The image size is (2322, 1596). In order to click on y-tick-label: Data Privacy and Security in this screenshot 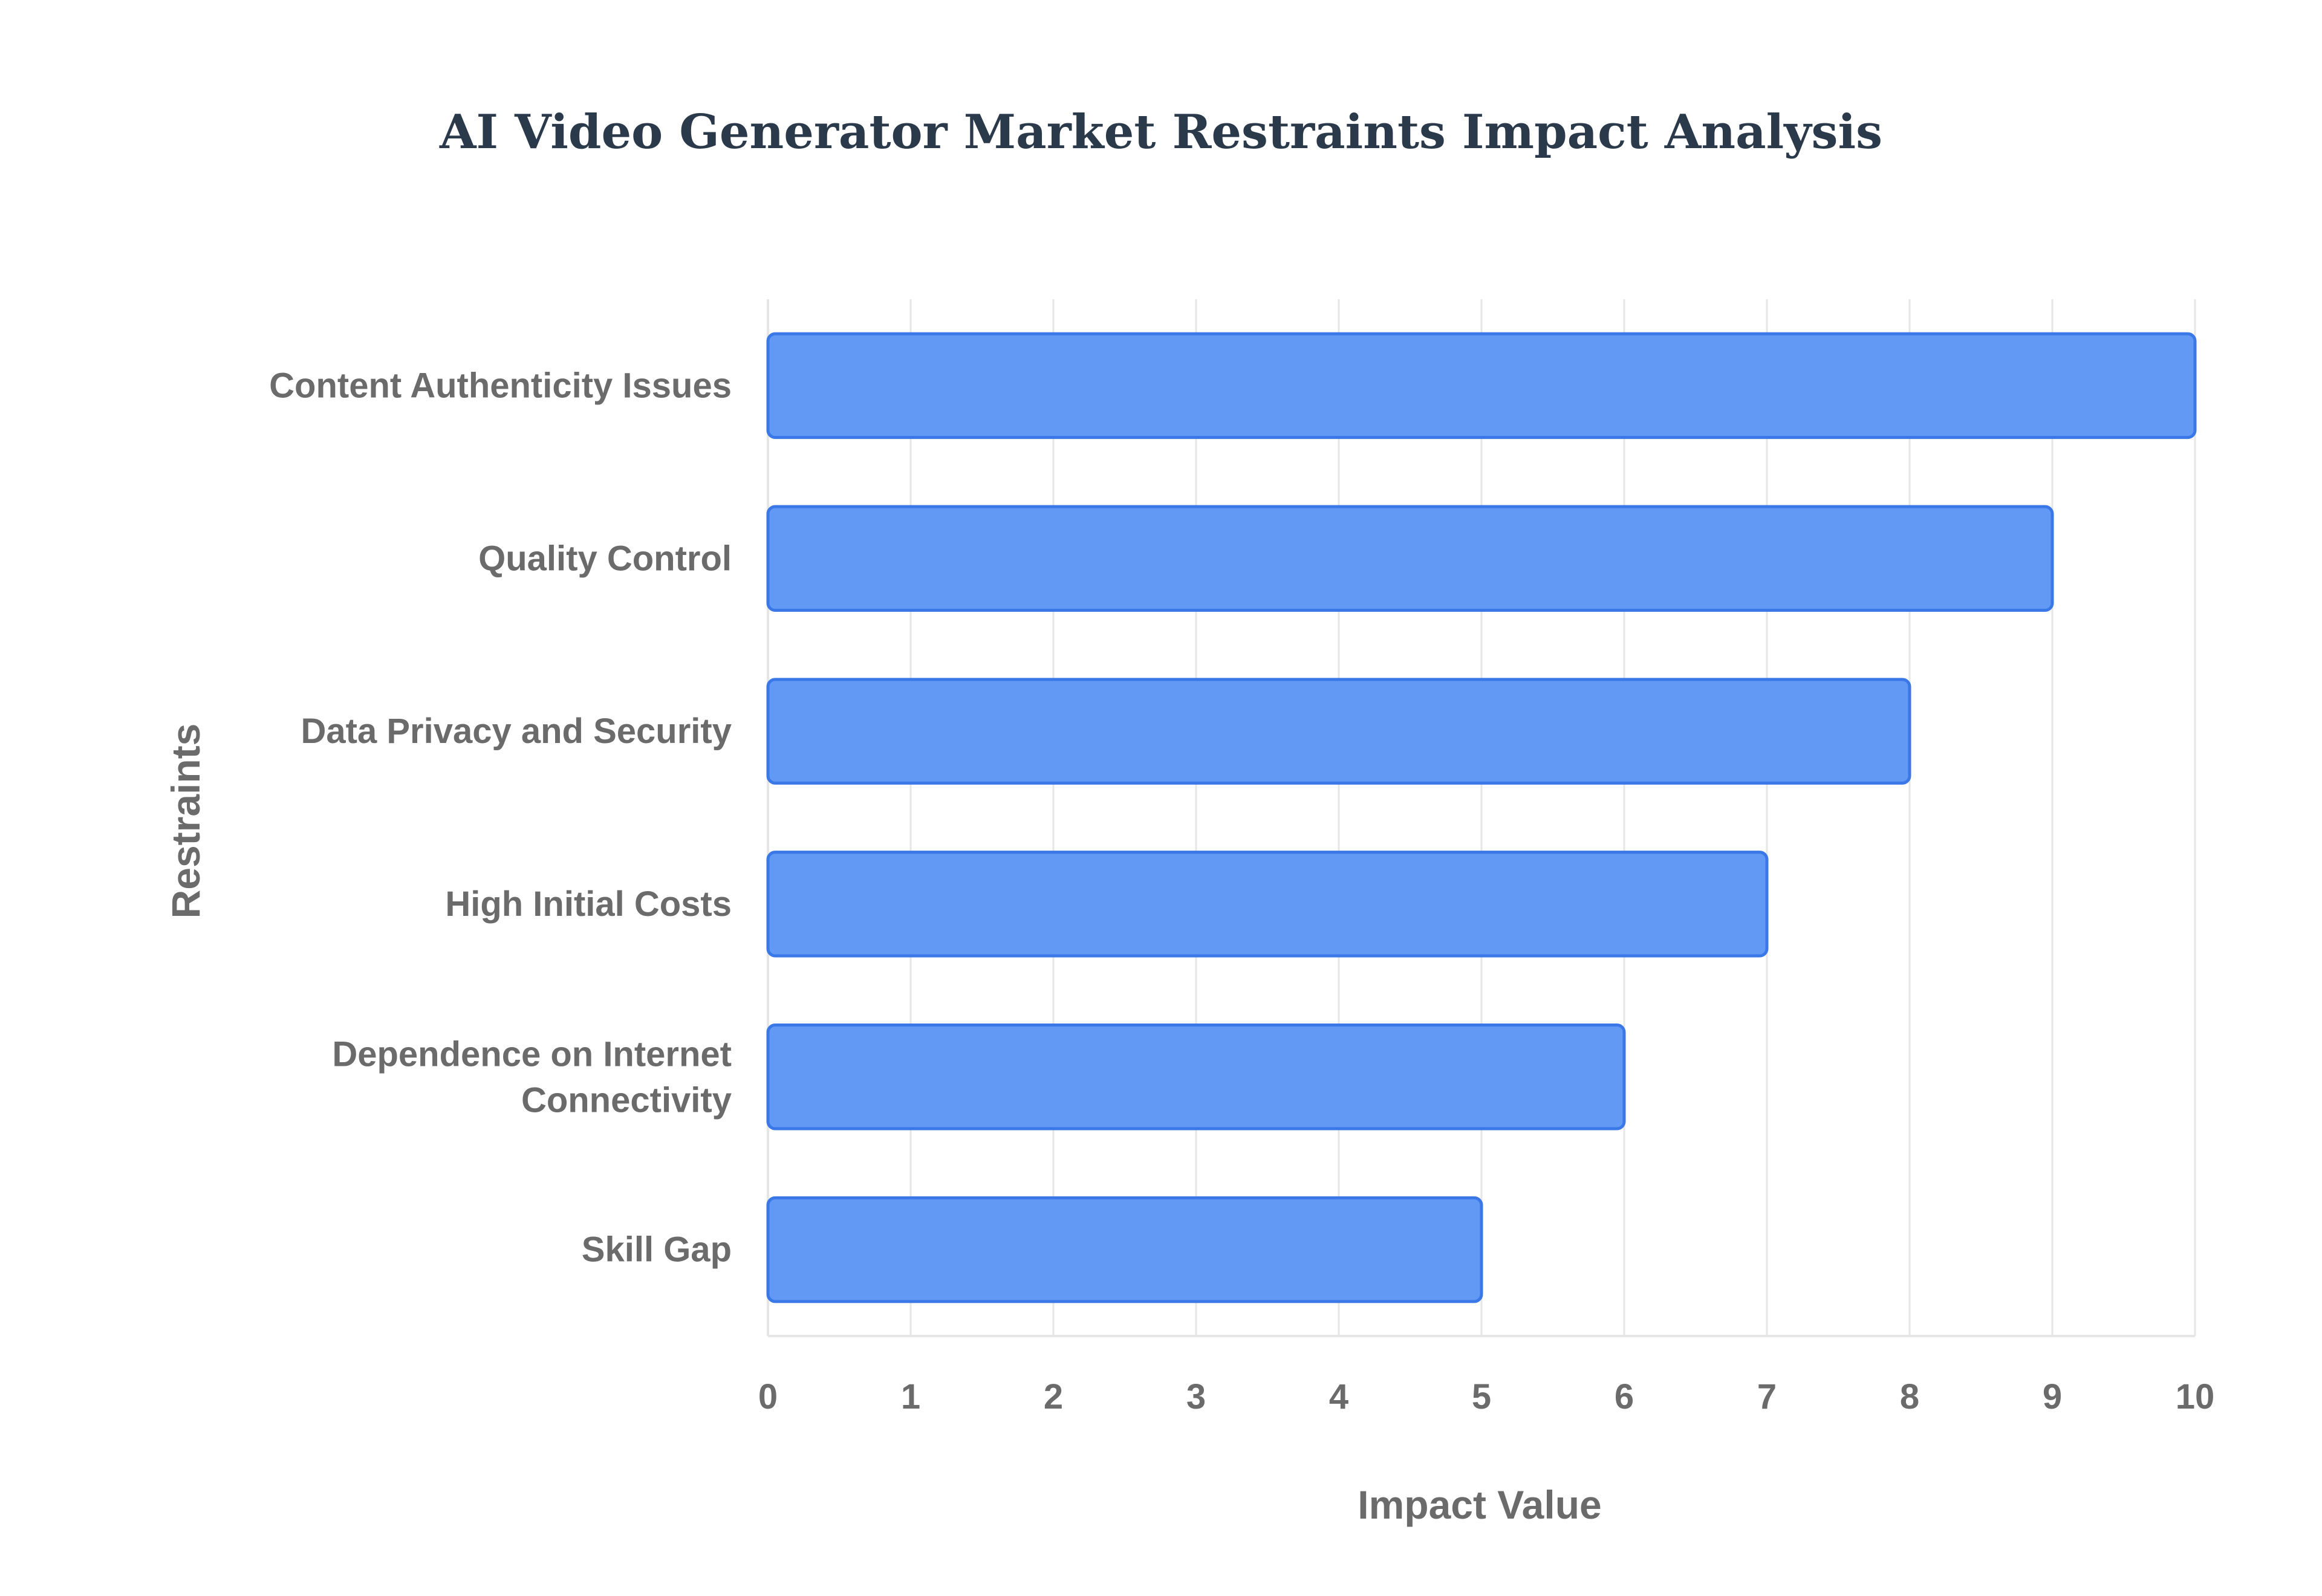, I will do `click(516, 731)`.